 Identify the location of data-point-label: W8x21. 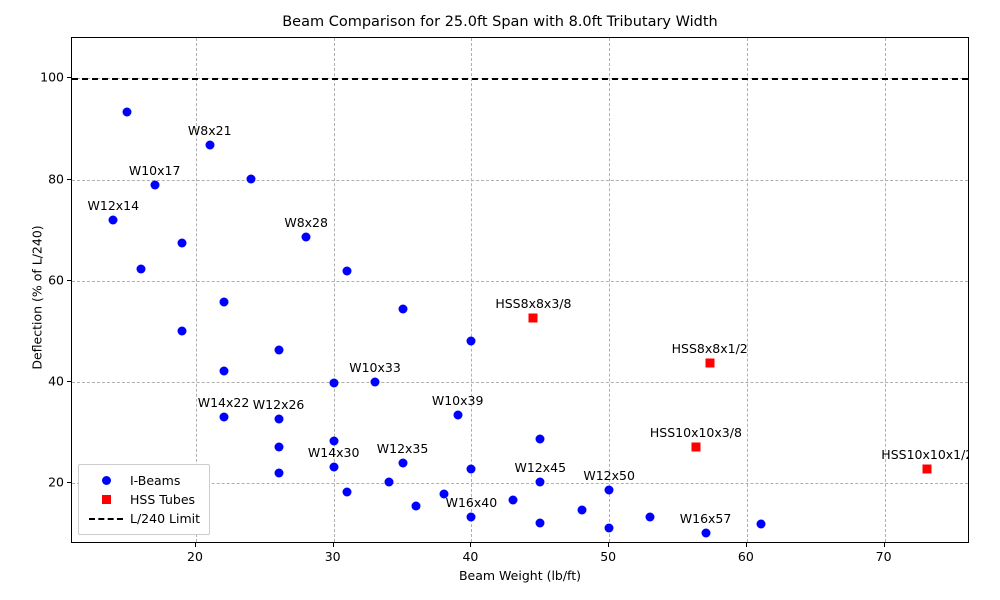
(209, 130).